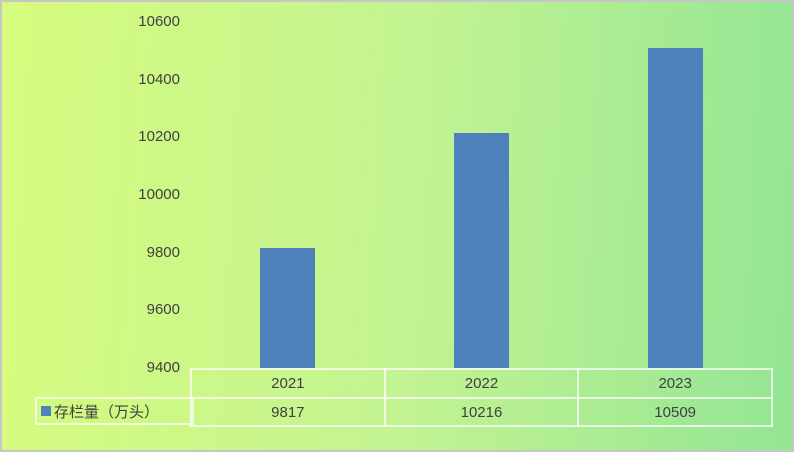 This screenshot has width=794, height=452. Describe the element at coordinates (675, 412) in the screenshot. I see `table-cell-value: 10509` at that location.